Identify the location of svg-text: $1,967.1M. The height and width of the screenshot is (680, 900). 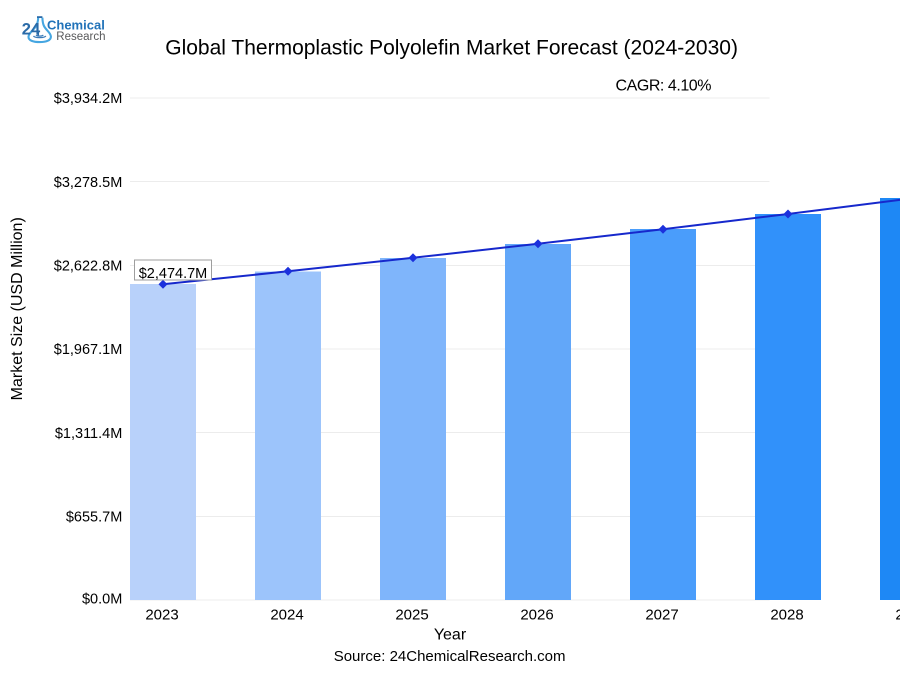
(88, 350).